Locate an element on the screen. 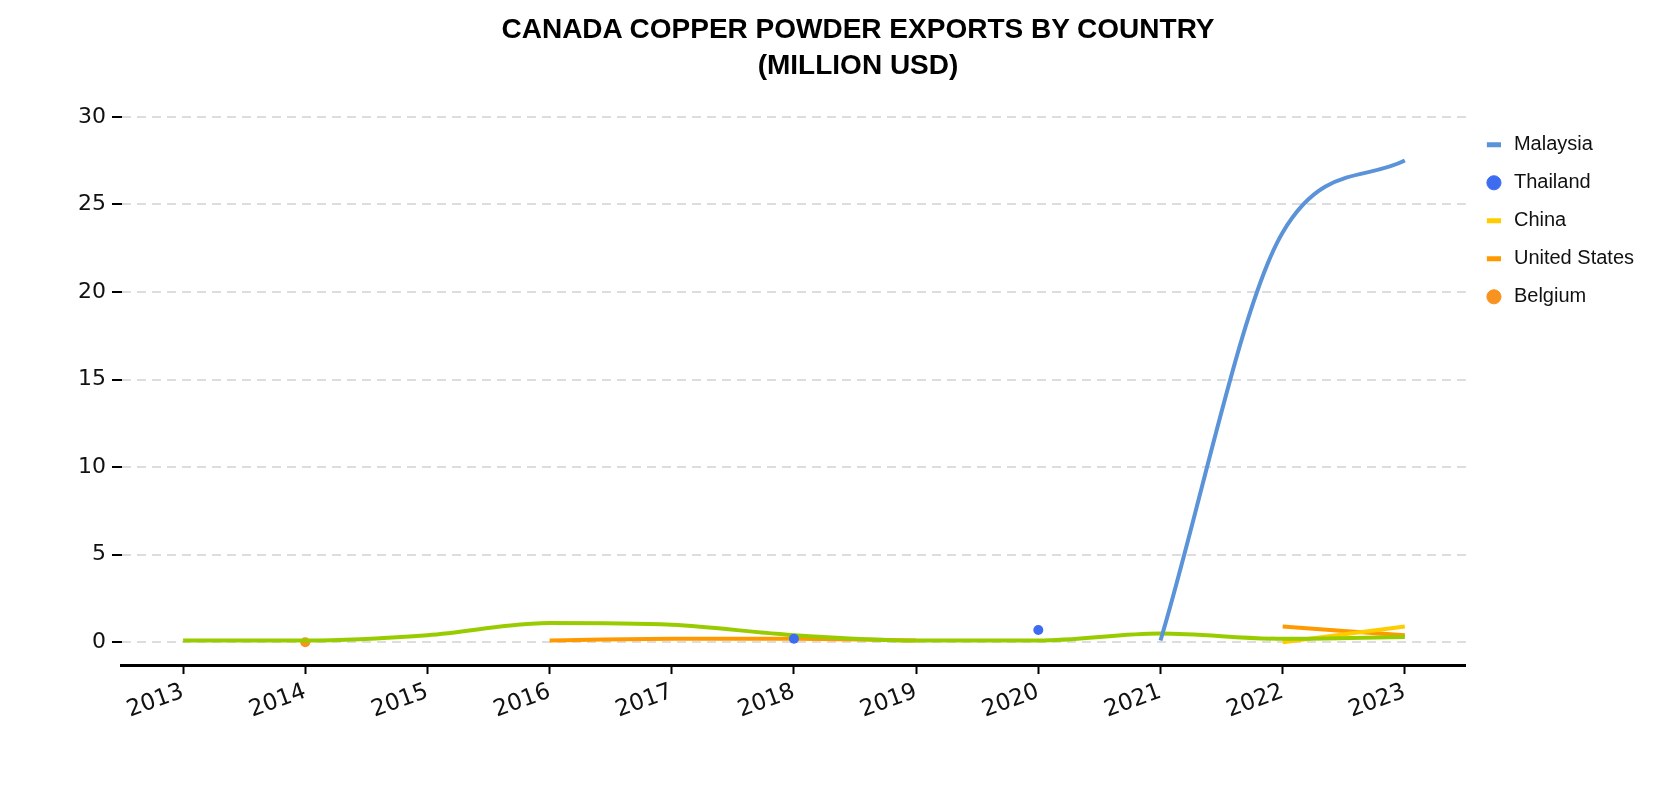 This screenshot has width=1680, height=800. x-tick-label: 2014 is located at coordinates (277, 699).